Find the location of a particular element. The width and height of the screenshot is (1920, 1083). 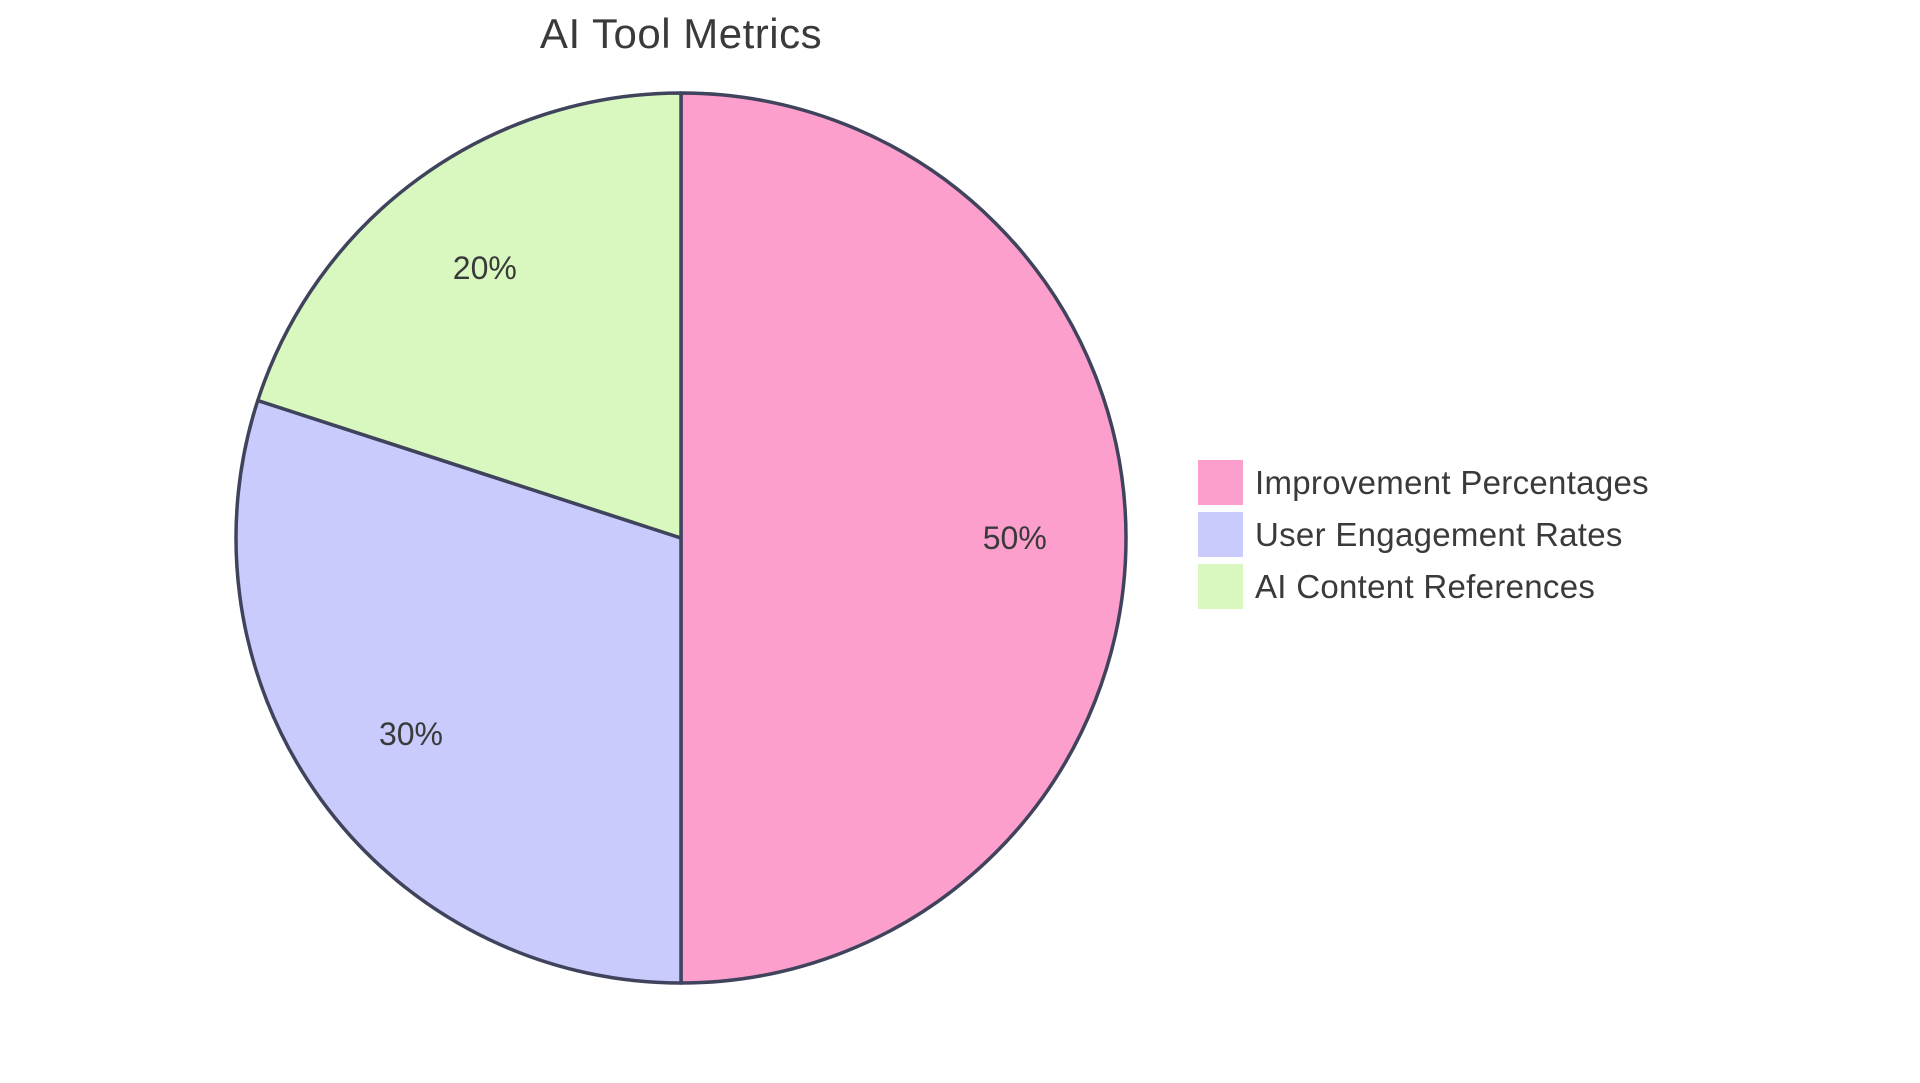

legend-label: AI Content References is located at coordinates (1425, 586).